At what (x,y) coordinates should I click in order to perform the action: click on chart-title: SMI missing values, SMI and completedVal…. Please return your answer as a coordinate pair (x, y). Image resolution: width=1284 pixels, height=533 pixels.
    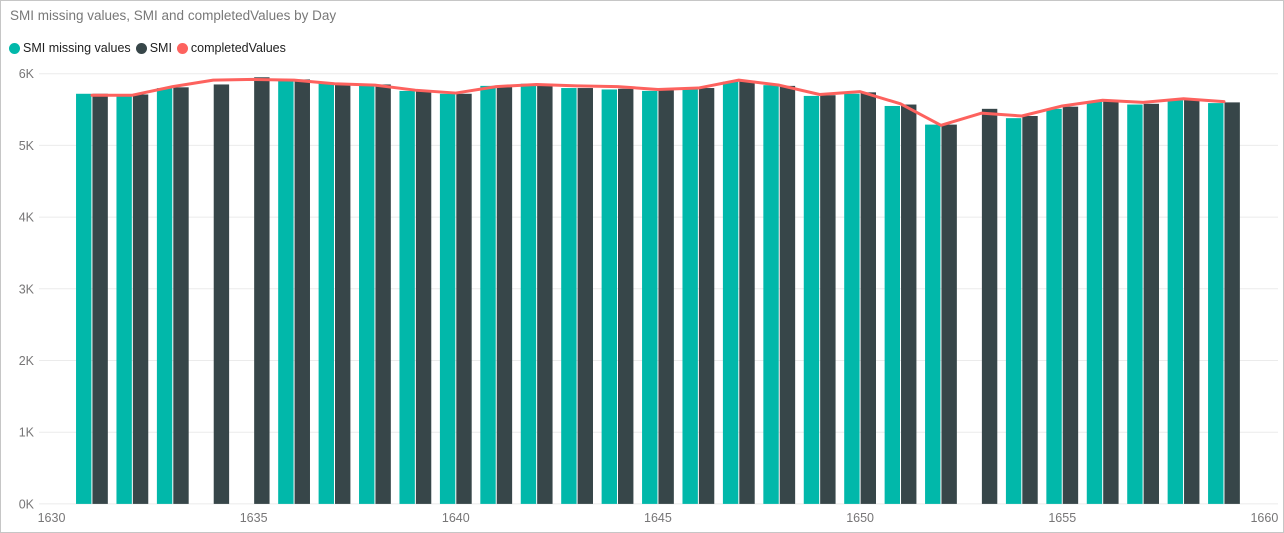
    Looking at the image, I should click on (173, 15).